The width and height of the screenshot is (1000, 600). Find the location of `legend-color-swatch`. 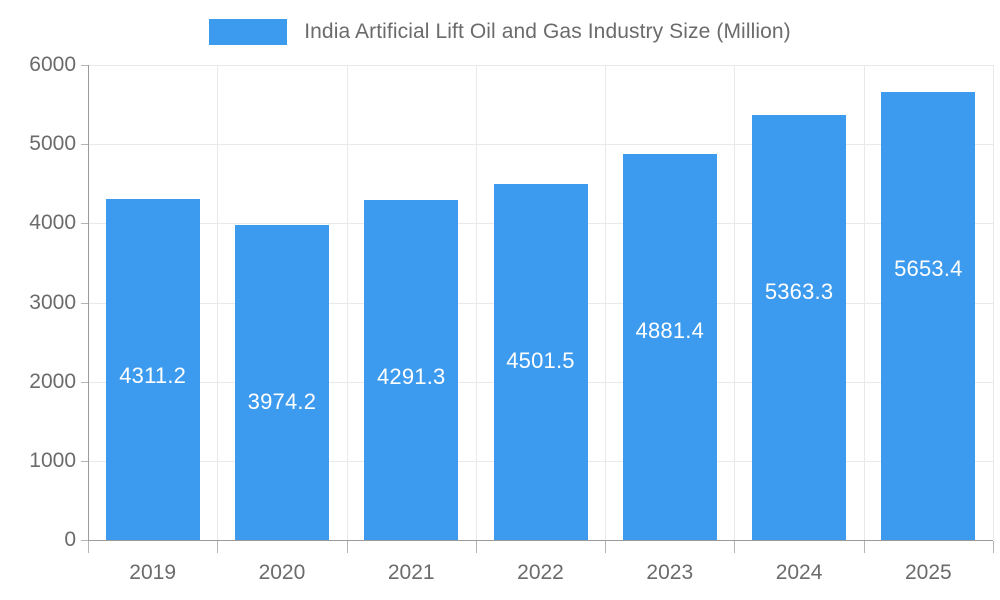

legend-color-swatch is located at coordinates (248, 32).